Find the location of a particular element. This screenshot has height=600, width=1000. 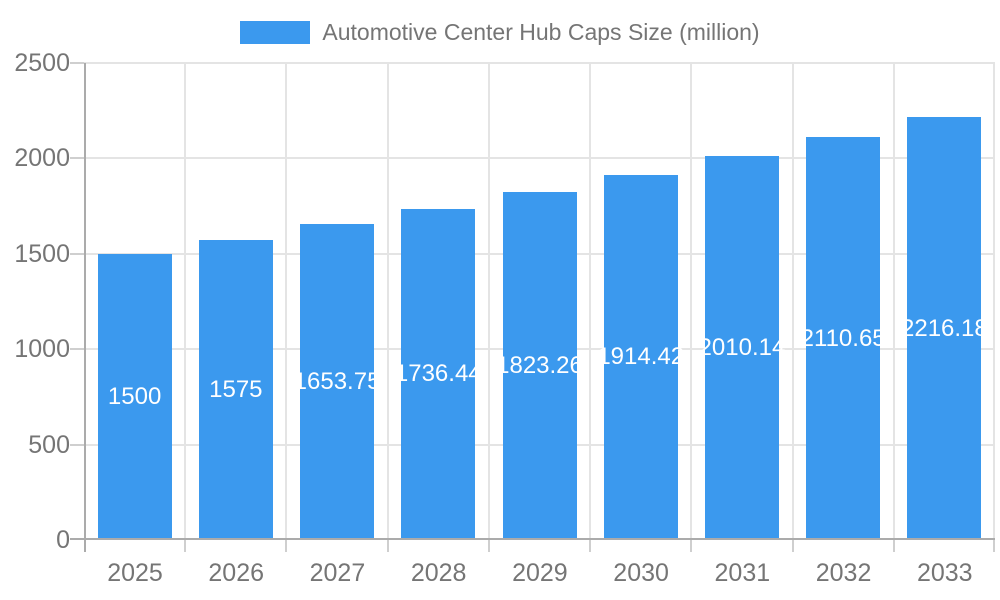

y-axis-label: 2500 is located at coordinates (42, 63).